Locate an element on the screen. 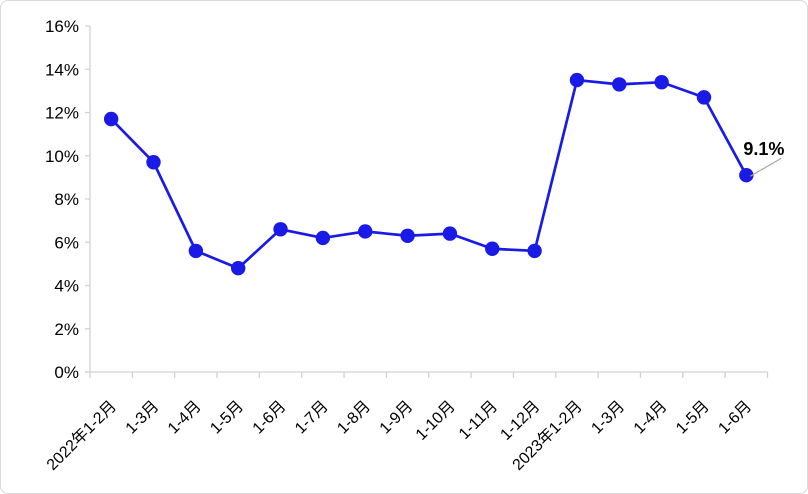 This screenshot has width=808, height=494. y-tick-label: 2% is located at coordinates (66, 329).